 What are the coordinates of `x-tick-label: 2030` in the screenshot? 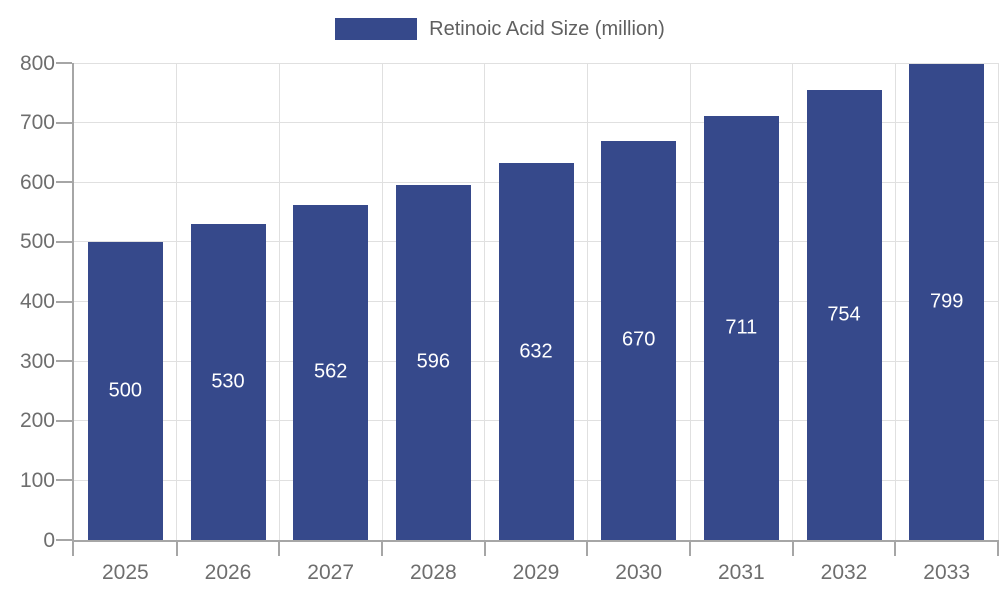 It's located at (639, 572).